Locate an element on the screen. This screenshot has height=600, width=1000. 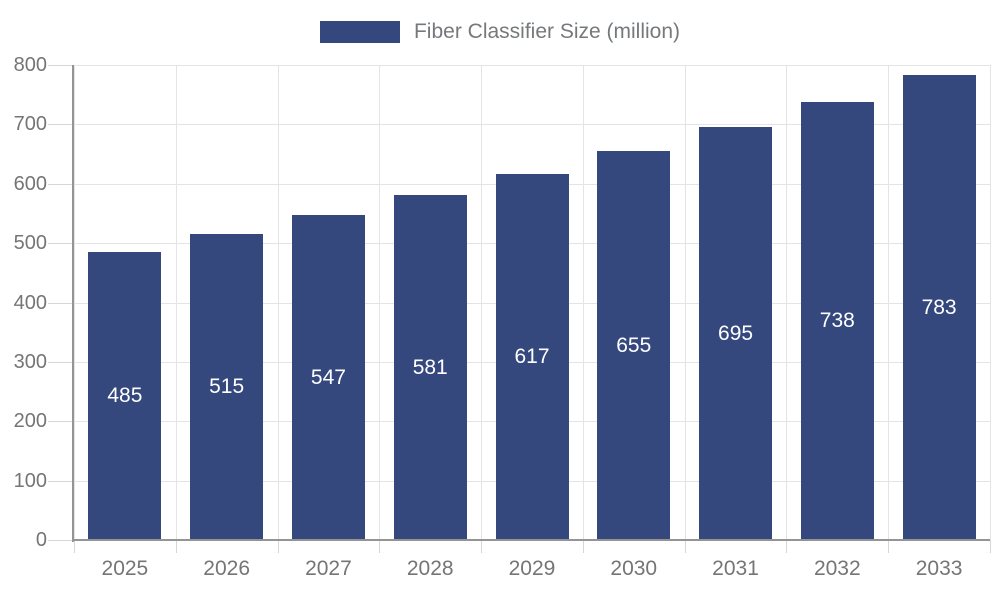
x-tick-label: 2033 is located at coordinates (939, 568).